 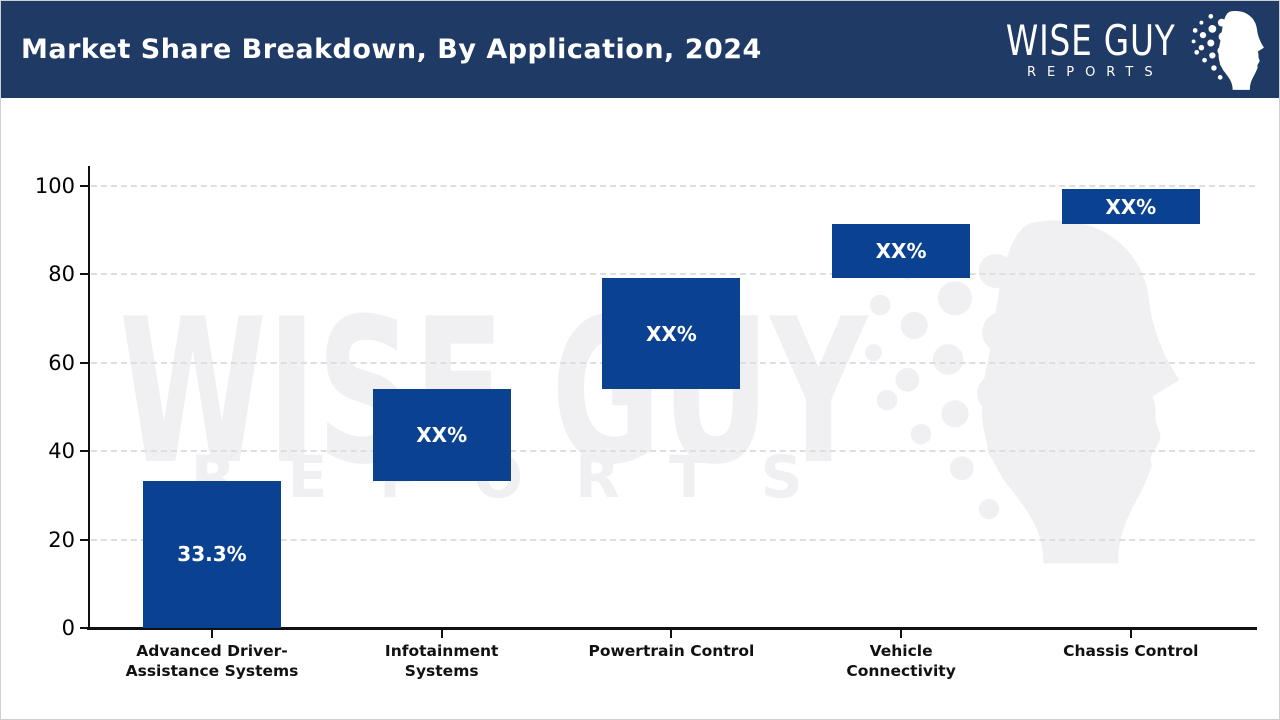 I want to click on bar-3: XX%, so click(x=671, y=334).